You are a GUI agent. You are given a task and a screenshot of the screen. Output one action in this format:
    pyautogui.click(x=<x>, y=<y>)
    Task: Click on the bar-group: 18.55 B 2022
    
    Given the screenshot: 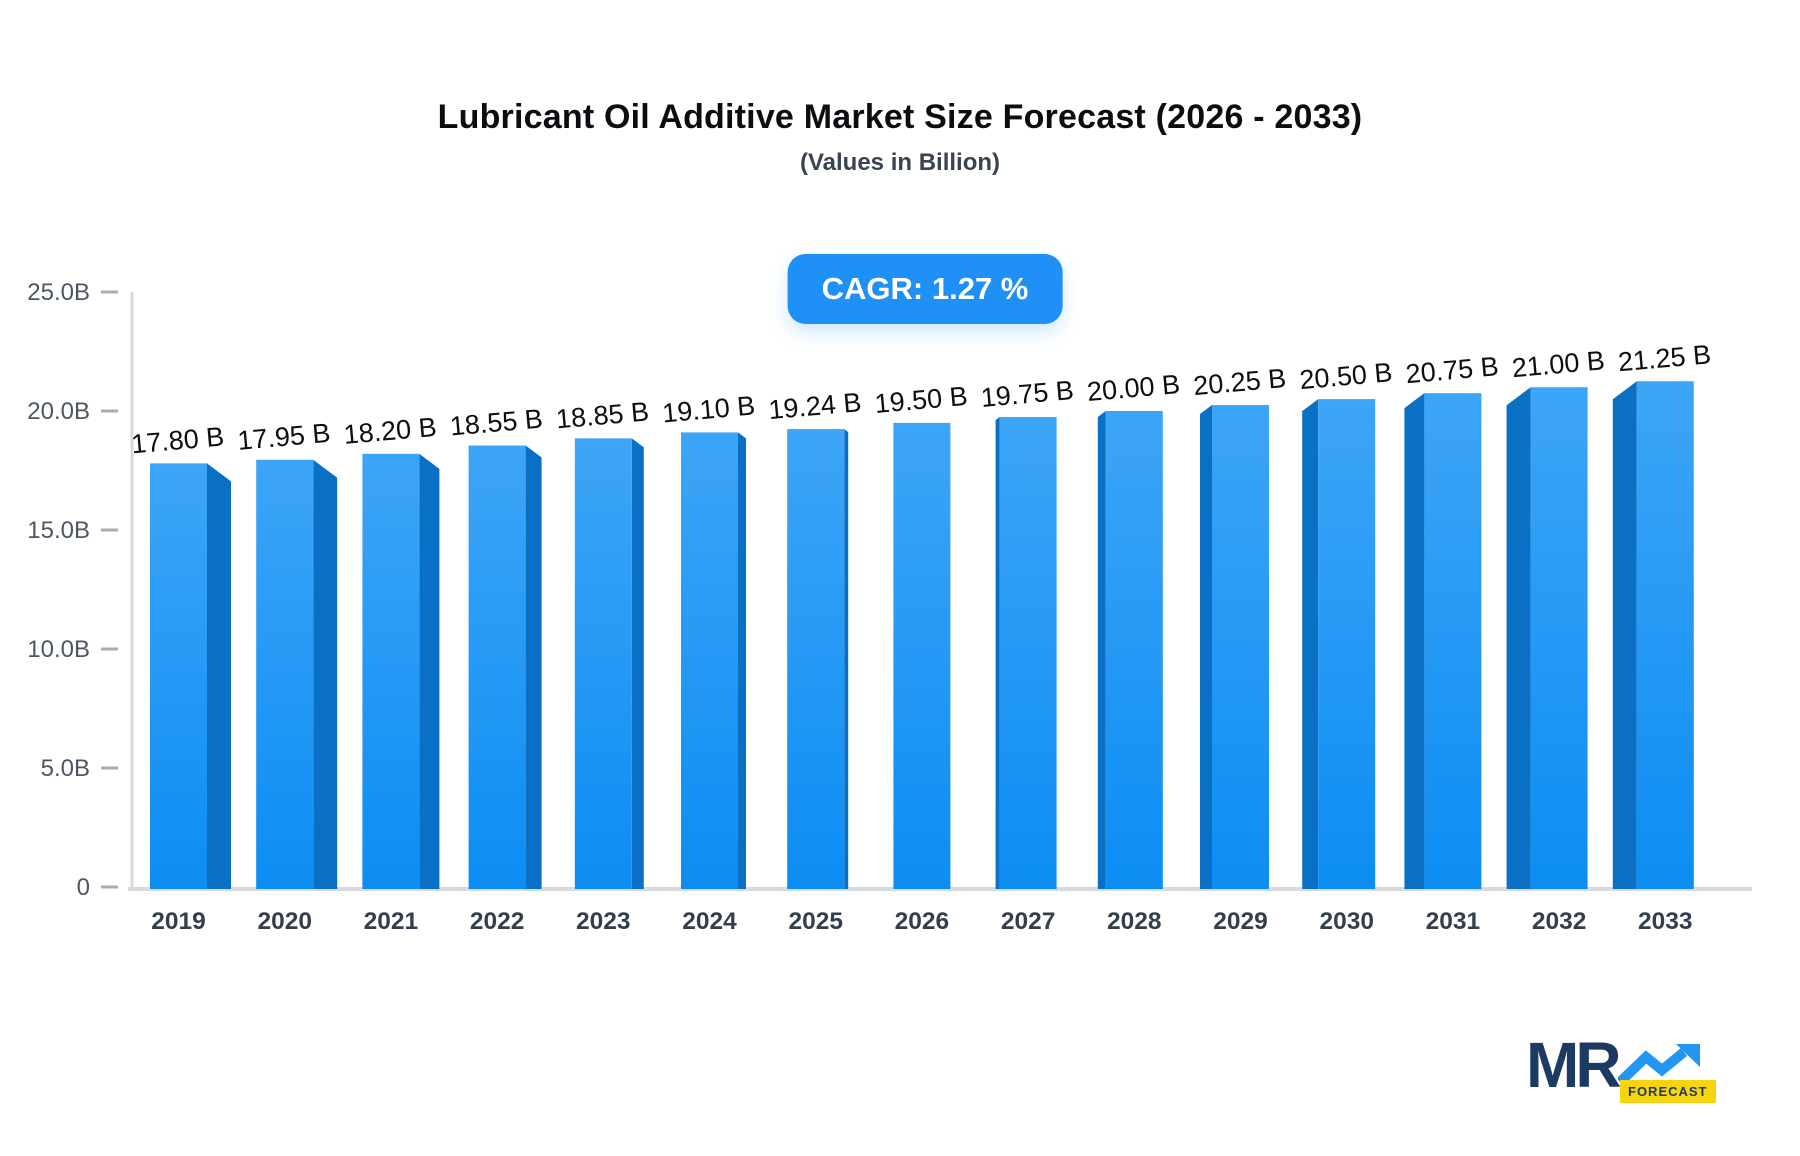 What is the action you would take?
    pyautogui.click(x=496, y=669)
    